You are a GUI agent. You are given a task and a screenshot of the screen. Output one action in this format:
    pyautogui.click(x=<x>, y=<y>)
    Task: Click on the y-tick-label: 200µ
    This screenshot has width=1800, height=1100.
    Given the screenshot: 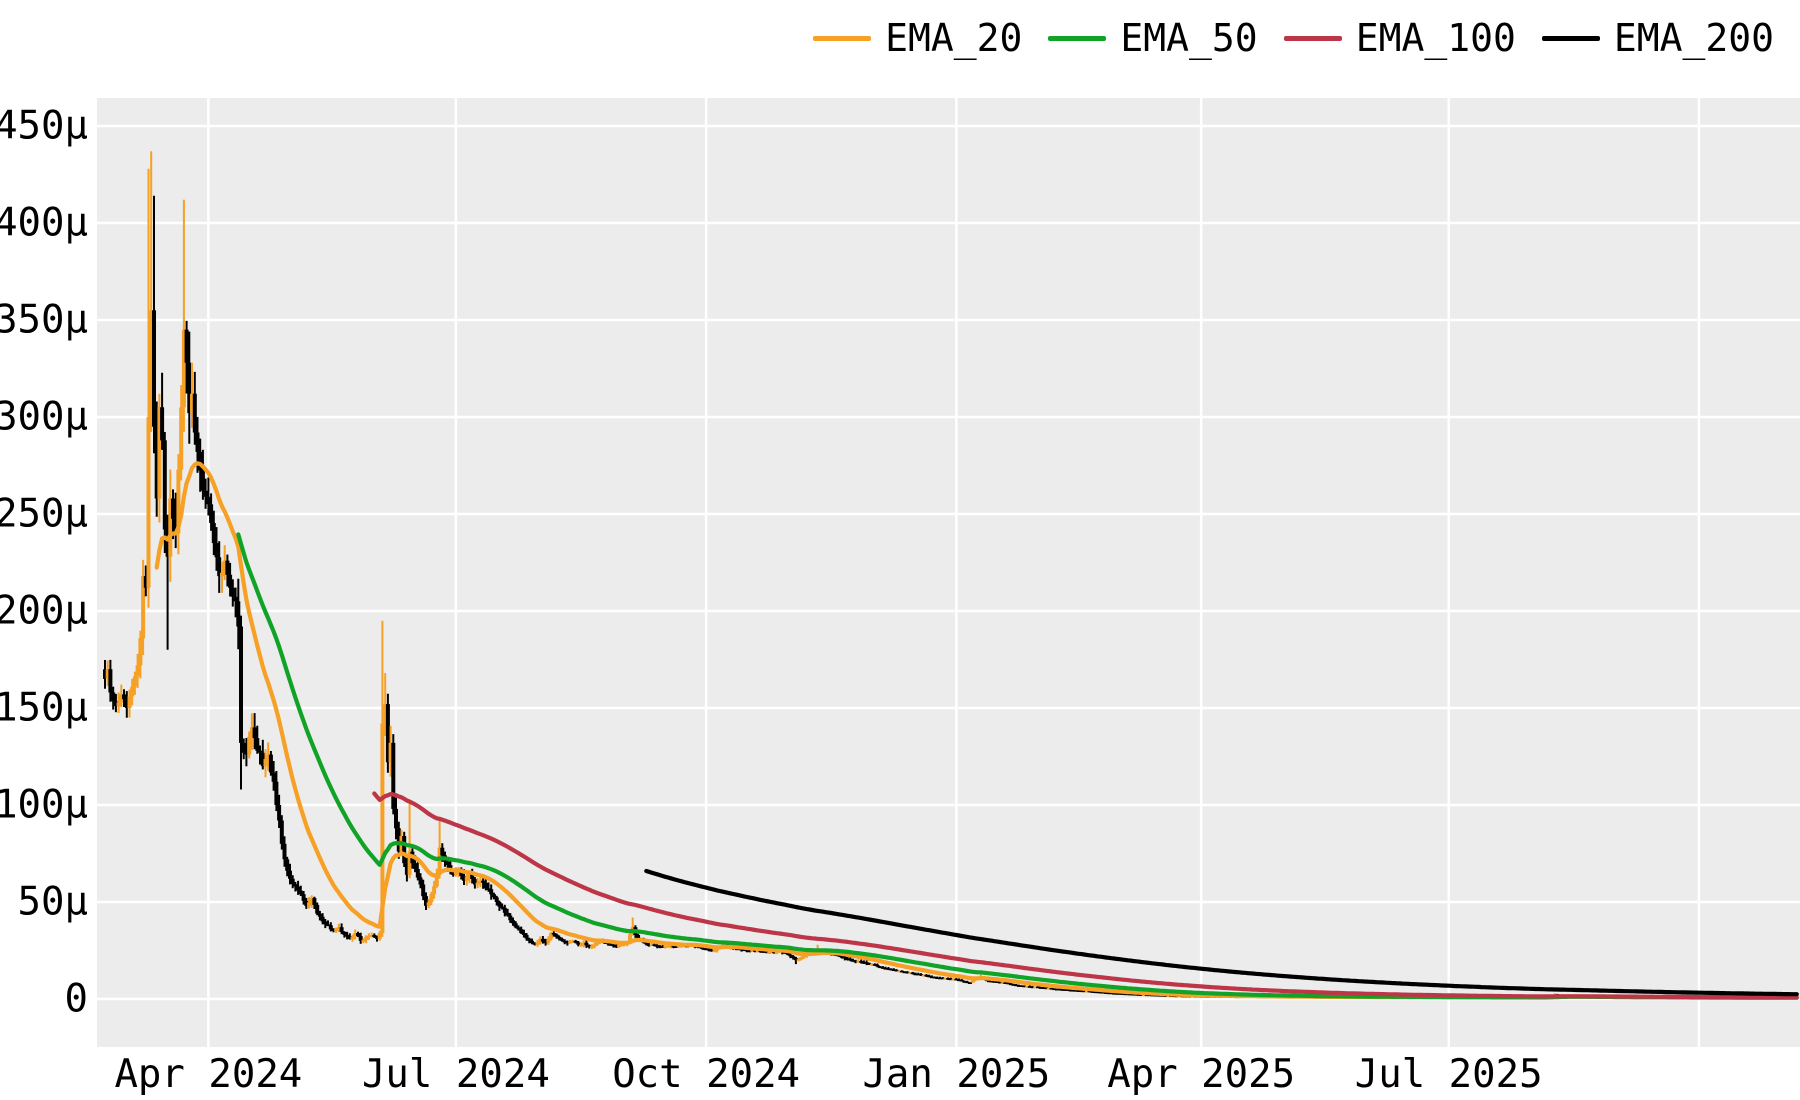 What is the action you would take?
    pyautogui.click(x=44, y=611)
    